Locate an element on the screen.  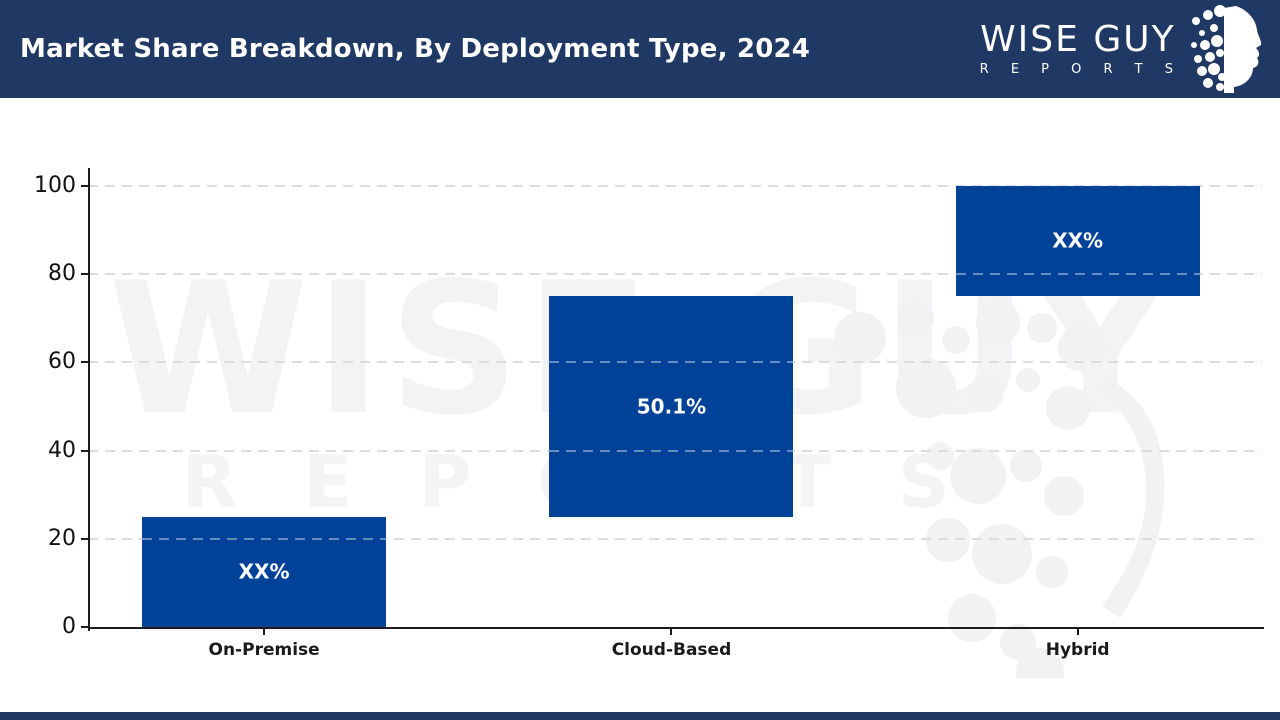
category-label-cloud-based: Cloud-Based is located at coordinates (671, 650).